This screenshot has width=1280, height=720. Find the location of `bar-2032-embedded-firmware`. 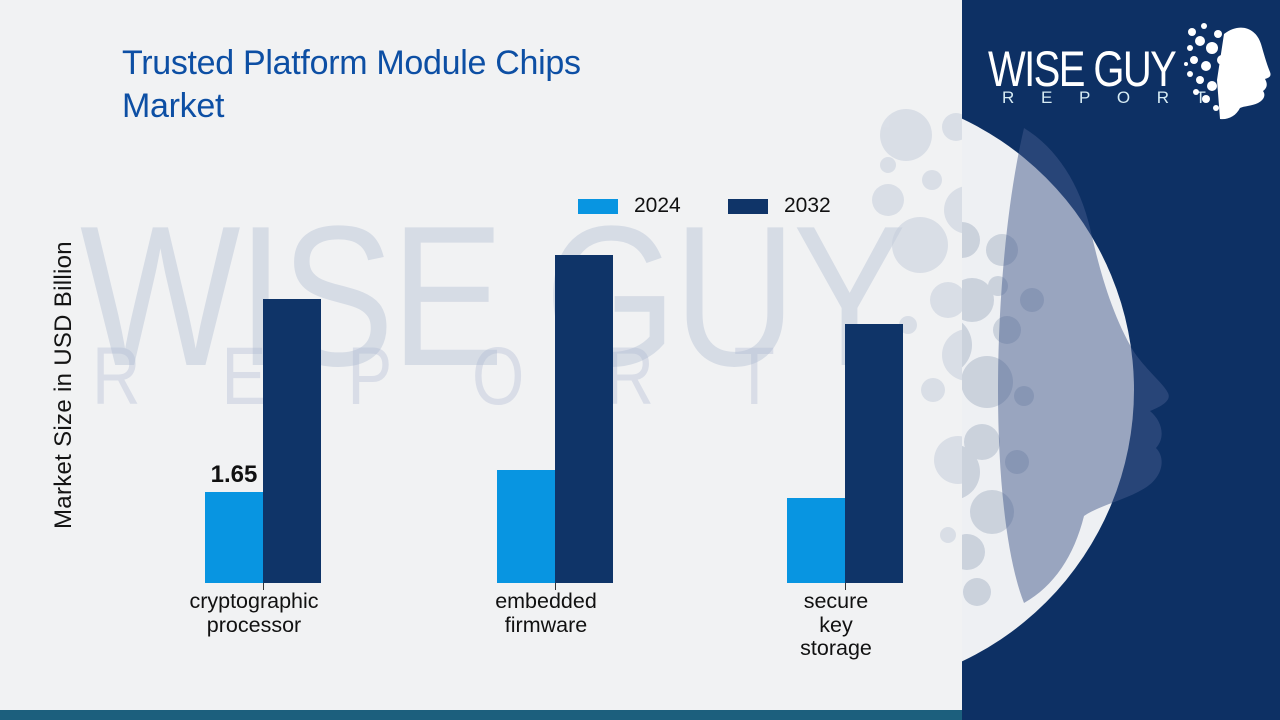

bar-2032-embedded-firmware is located at coordinates (584, 419).